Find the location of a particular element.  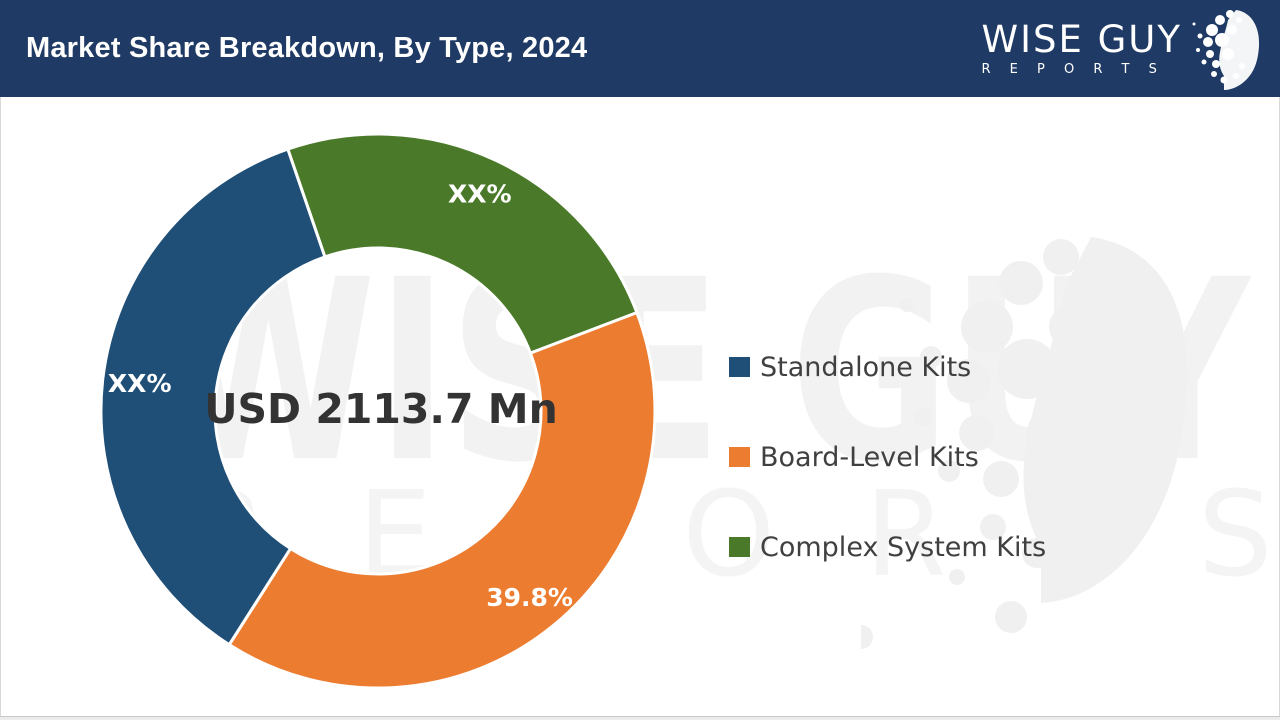

legend-item-board-level-kits: Board-Level Kits is located at coordinates (887, 457).